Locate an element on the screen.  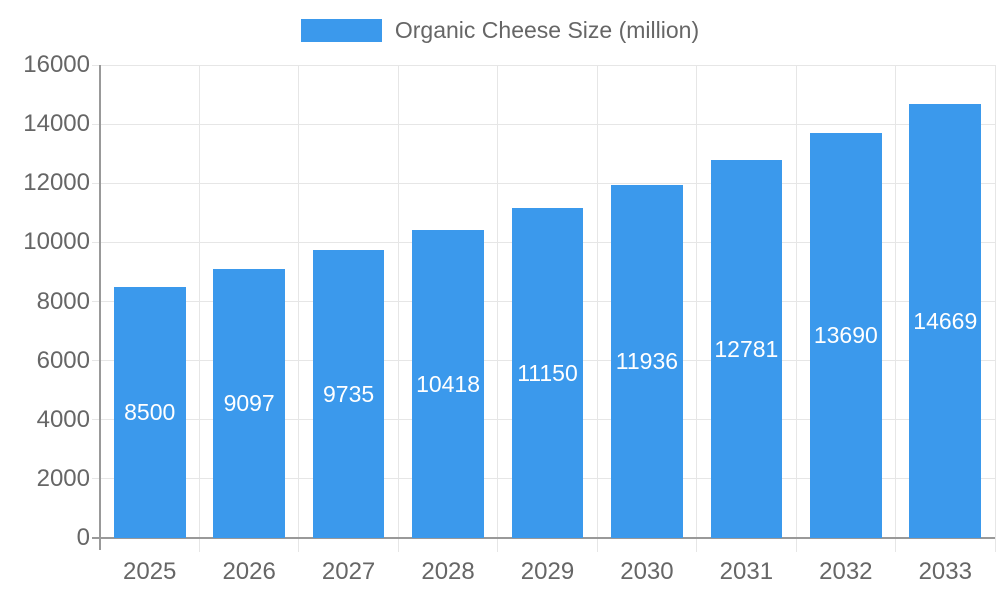
y-axis-tick-label: 2000 is located at coordinates (63, 478).